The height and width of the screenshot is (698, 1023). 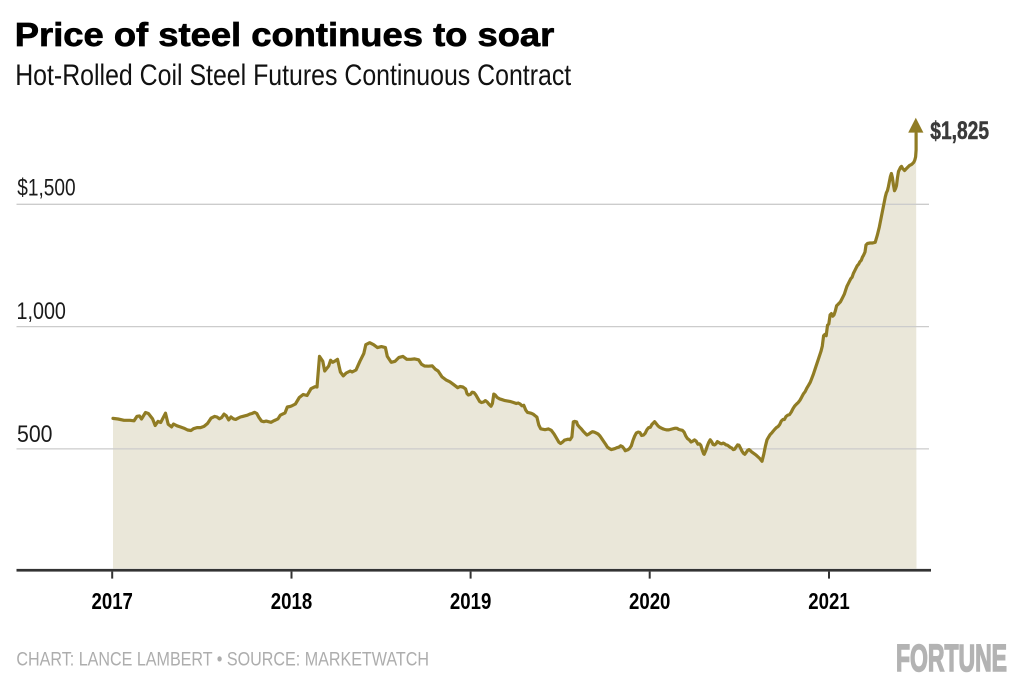 What do you see at coordinates (35, 434) in the screenshot?
I see `svg-text: 500` at bounding box center [35, 434].